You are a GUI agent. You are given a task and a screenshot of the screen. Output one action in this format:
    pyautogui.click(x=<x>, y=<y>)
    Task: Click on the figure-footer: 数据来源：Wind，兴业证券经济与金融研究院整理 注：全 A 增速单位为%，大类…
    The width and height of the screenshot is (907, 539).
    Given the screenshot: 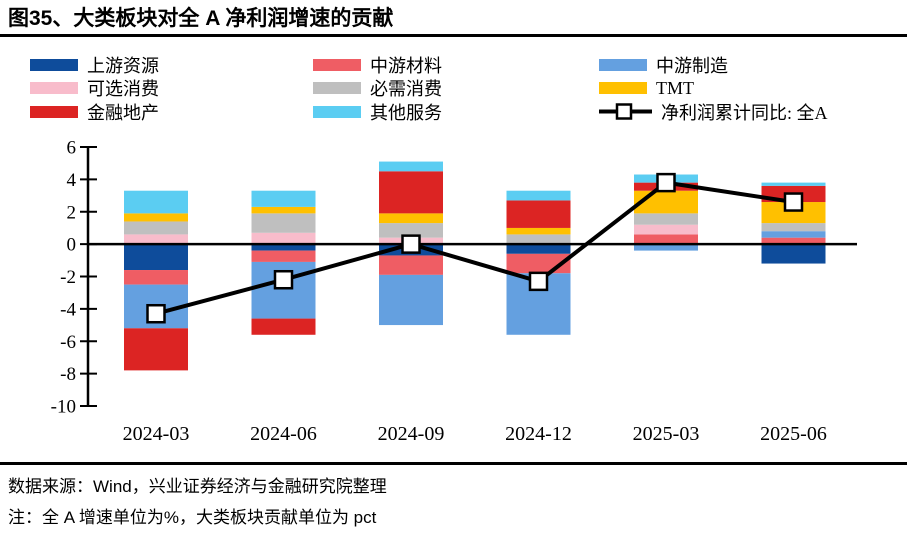 What is the action you would take?
    pyautogui.click(x=453, y=497)
    